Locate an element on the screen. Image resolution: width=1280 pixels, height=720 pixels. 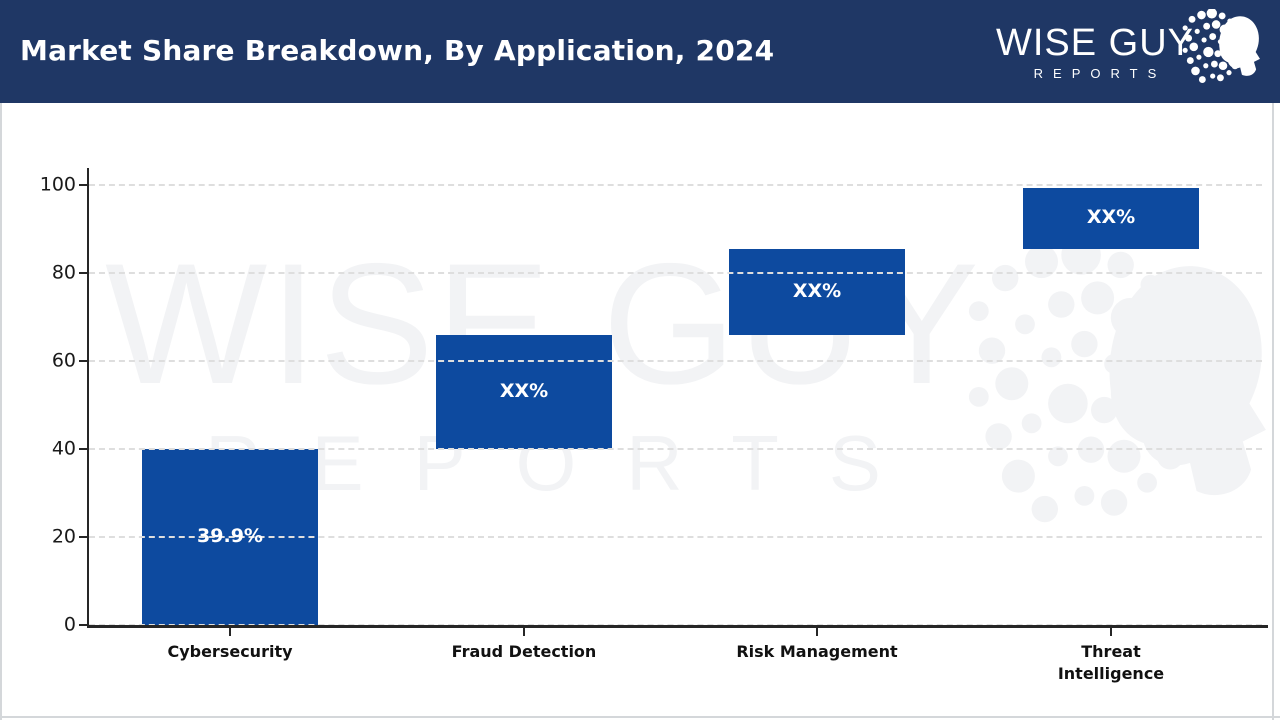
x-category-label: Risk Management is located at coordinates (817, 651).